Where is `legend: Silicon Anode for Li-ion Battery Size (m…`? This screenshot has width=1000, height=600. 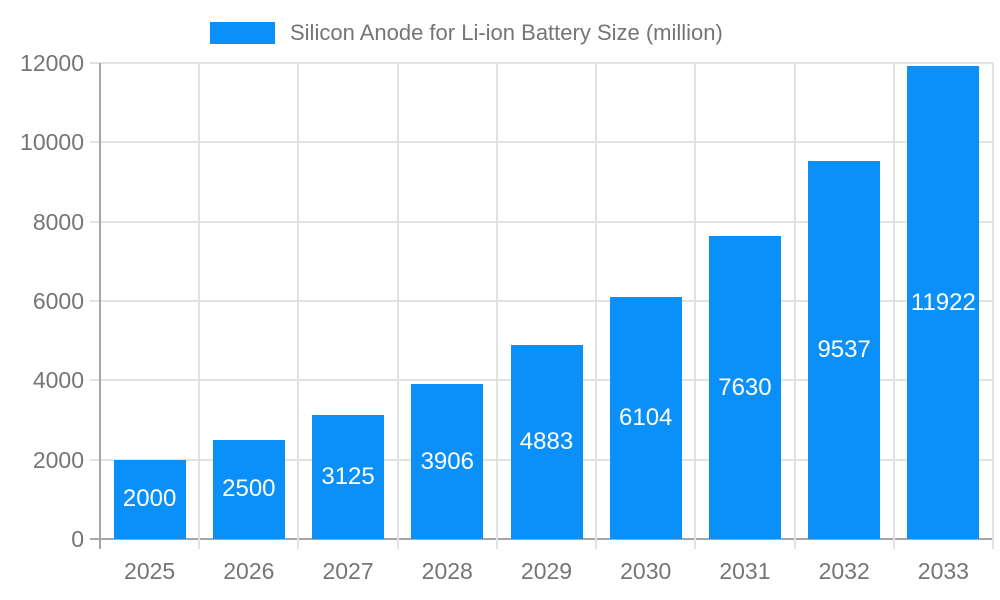
legend: Silicon Anode for Li-ion Battery Size (m… is located at coordinates (466, 32).